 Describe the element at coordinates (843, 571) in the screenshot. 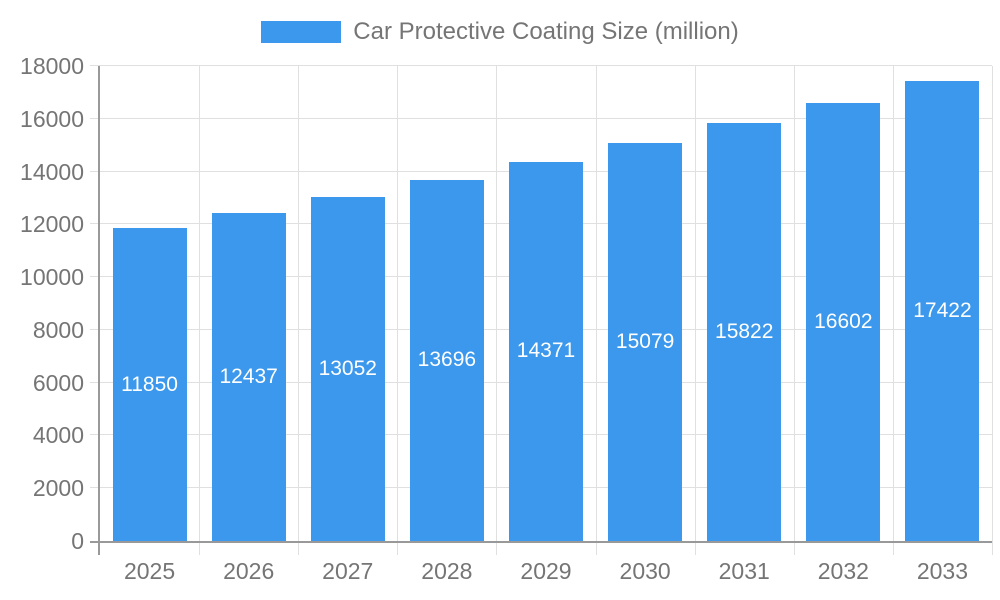

I see `x-tick-label: 2032` at that location.